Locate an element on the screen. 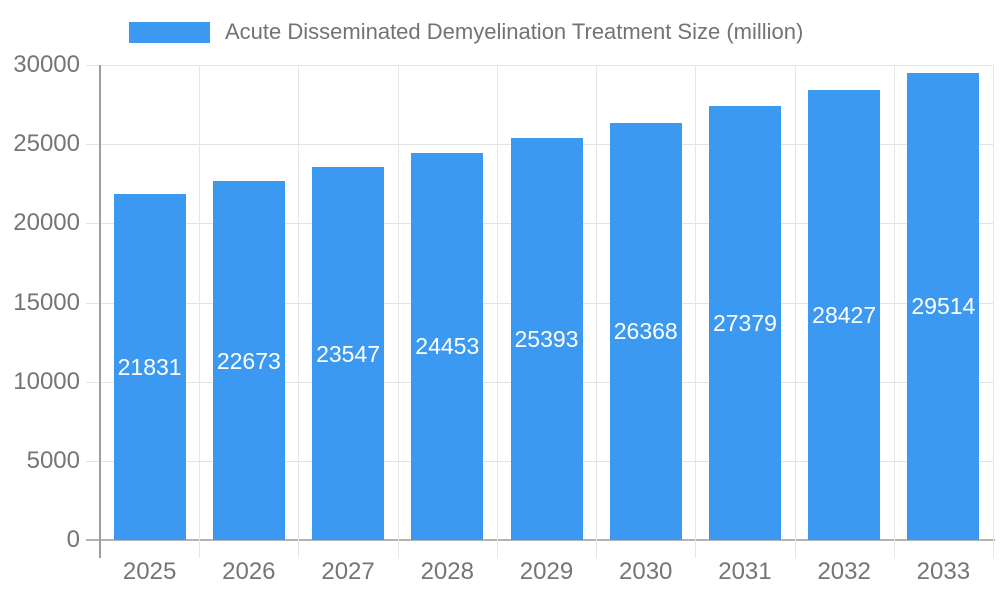 The height and width of the screenshot is (600, 1000). bar-2025 is located at coordinates (149, 367).